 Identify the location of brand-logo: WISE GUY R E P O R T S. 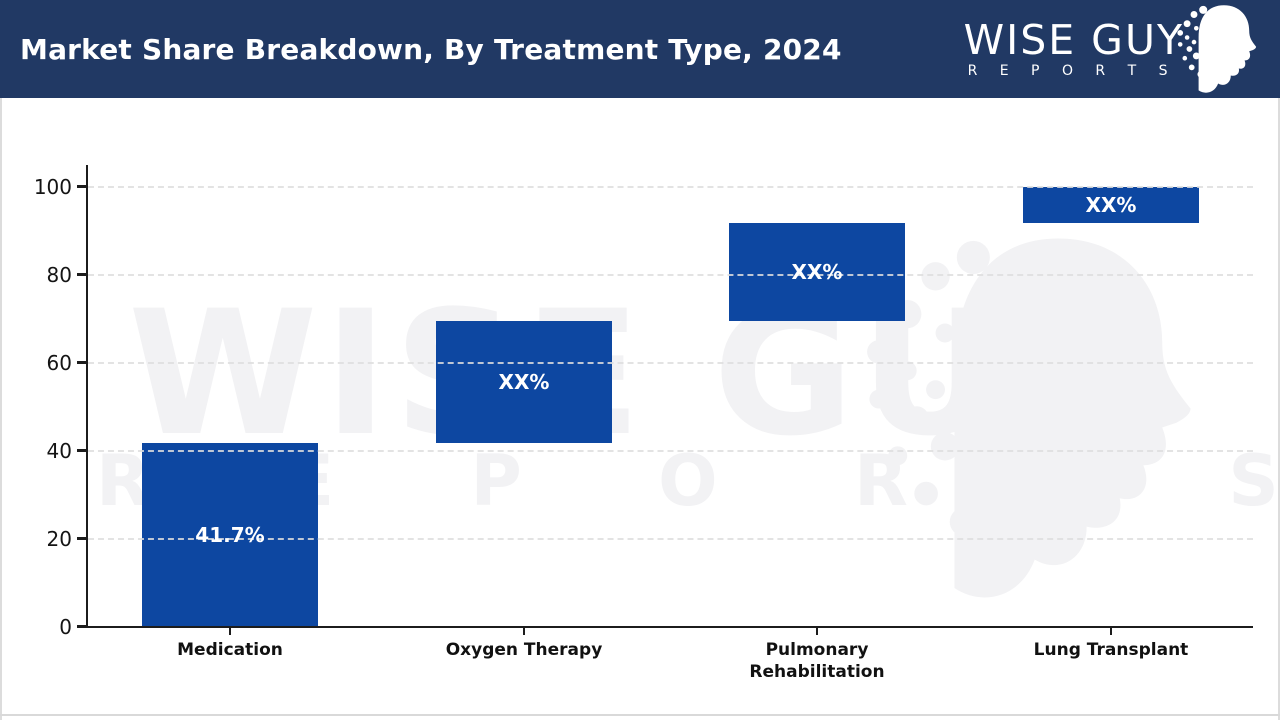
(1112, 49).